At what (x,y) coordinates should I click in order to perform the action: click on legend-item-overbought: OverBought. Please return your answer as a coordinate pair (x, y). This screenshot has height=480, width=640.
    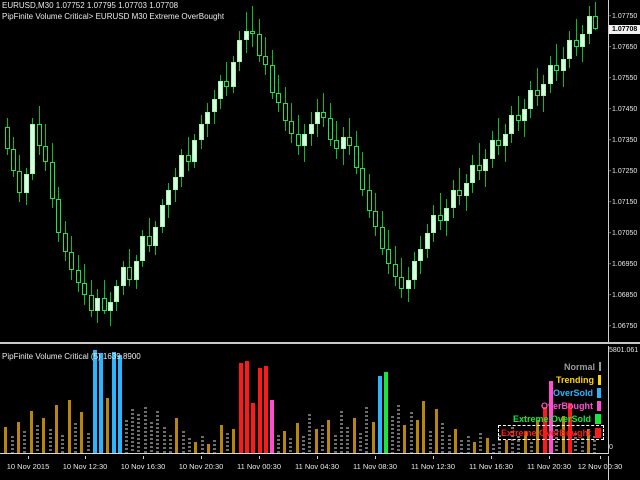
    Looking at the image, I should click on (551, 405).